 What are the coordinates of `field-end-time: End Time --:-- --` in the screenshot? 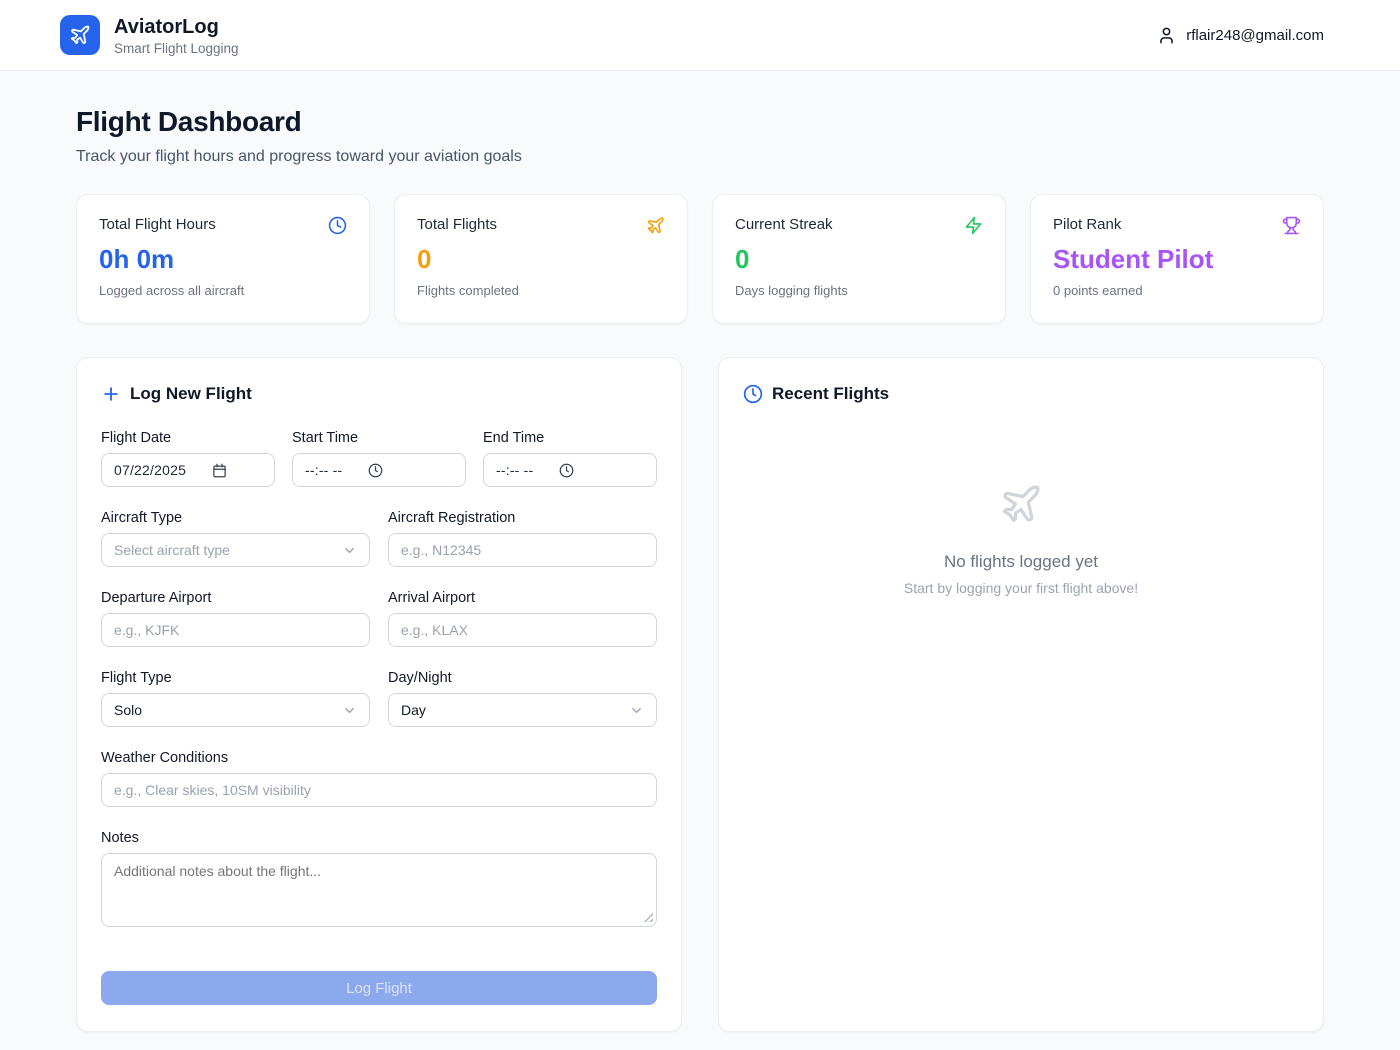 It's located at (570, 458).